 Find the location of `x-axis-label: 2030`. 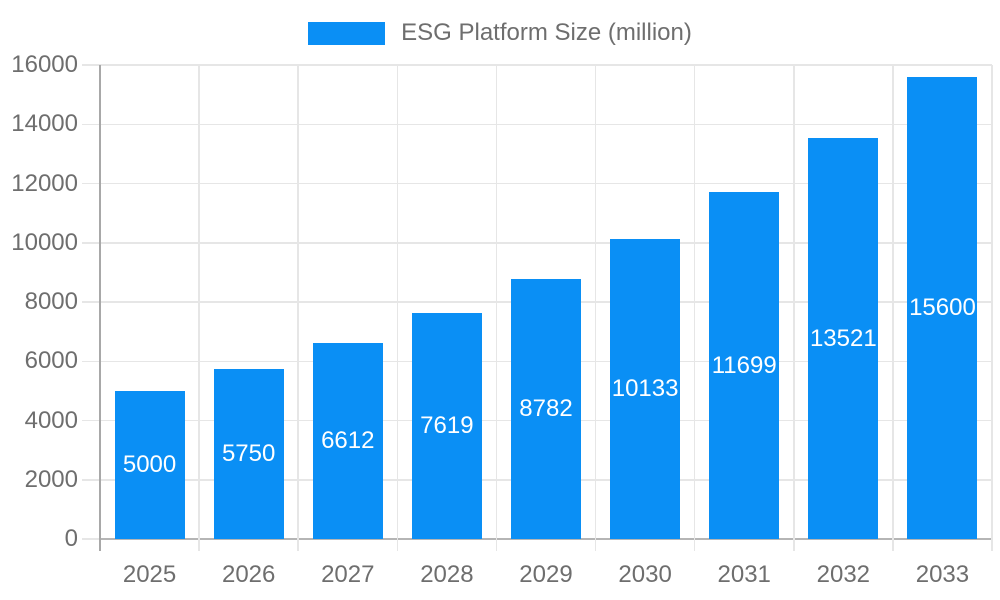

x-axis-label: 2030 is located at coordinates (645, 574).